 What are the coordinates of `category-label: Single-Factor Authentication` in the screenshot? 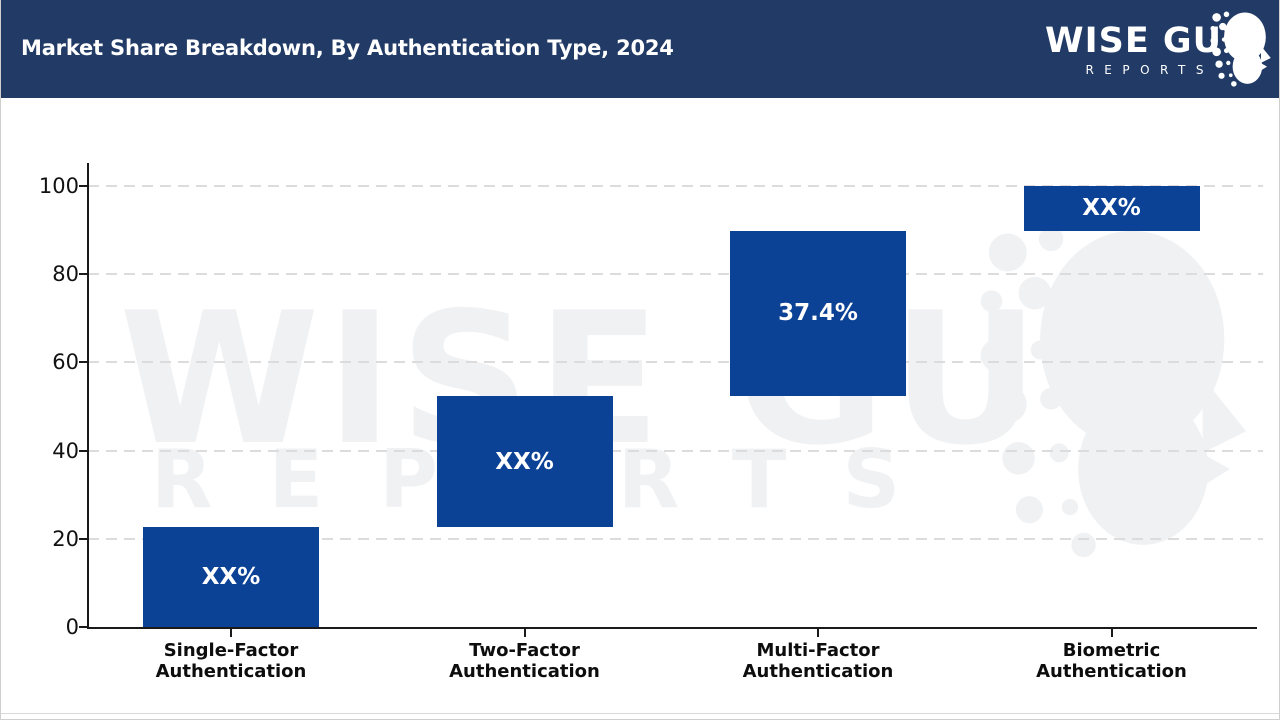 It's located at (231, 661).